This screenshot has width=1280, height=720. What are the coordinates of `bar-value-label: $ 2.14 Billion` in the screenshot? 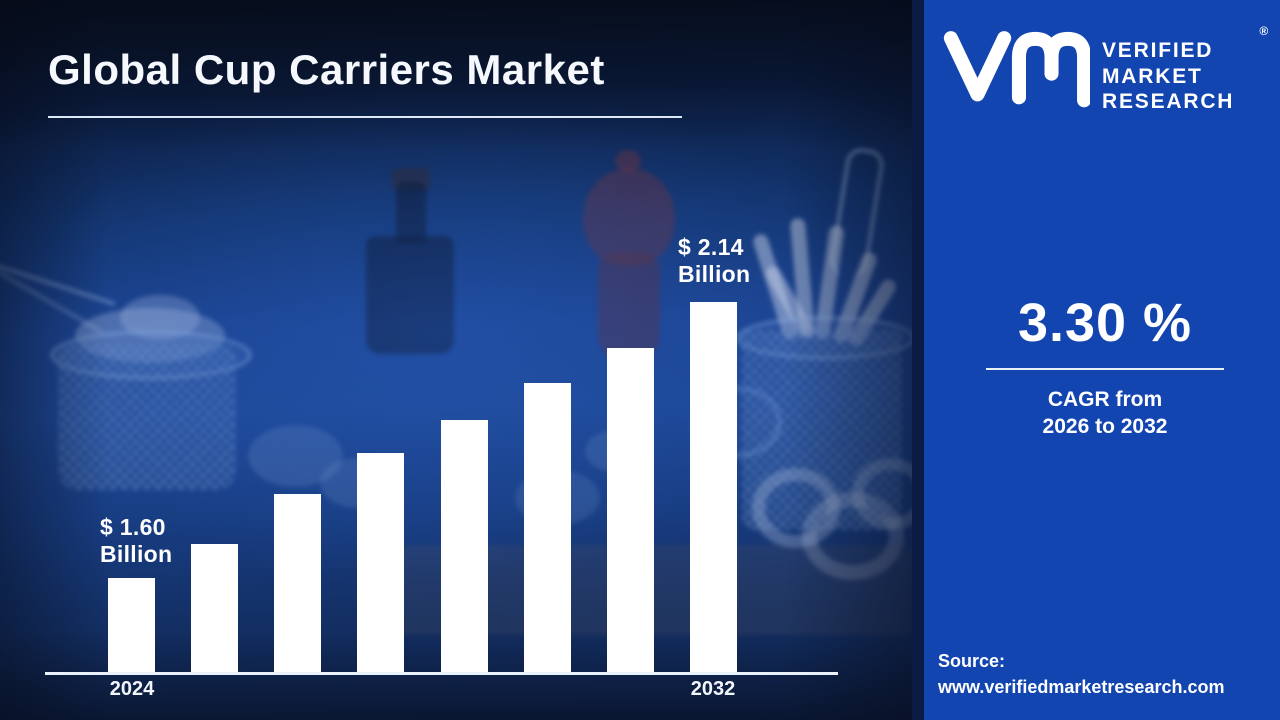 It's located at (714, 261).